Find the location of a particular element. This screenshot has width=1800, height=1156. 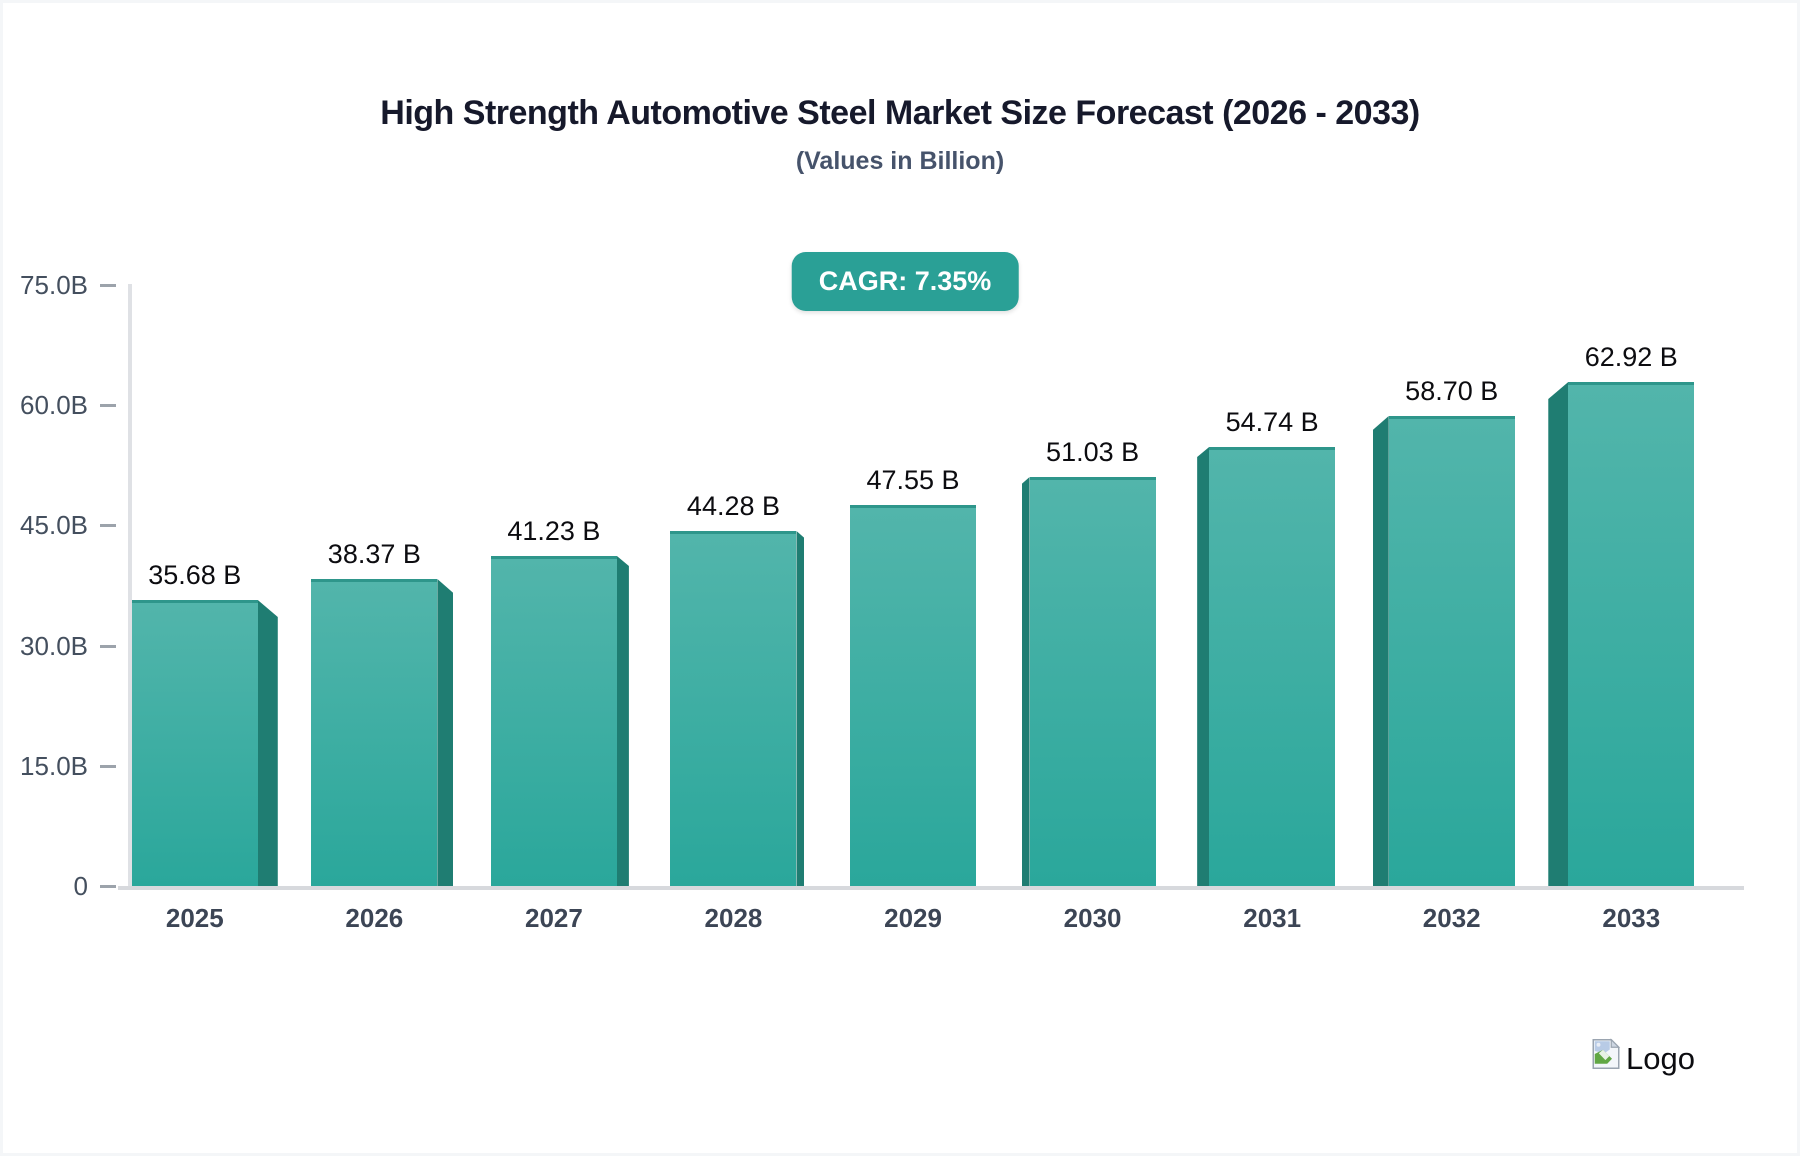

y-axis-line is located at coordinates (130, 585).